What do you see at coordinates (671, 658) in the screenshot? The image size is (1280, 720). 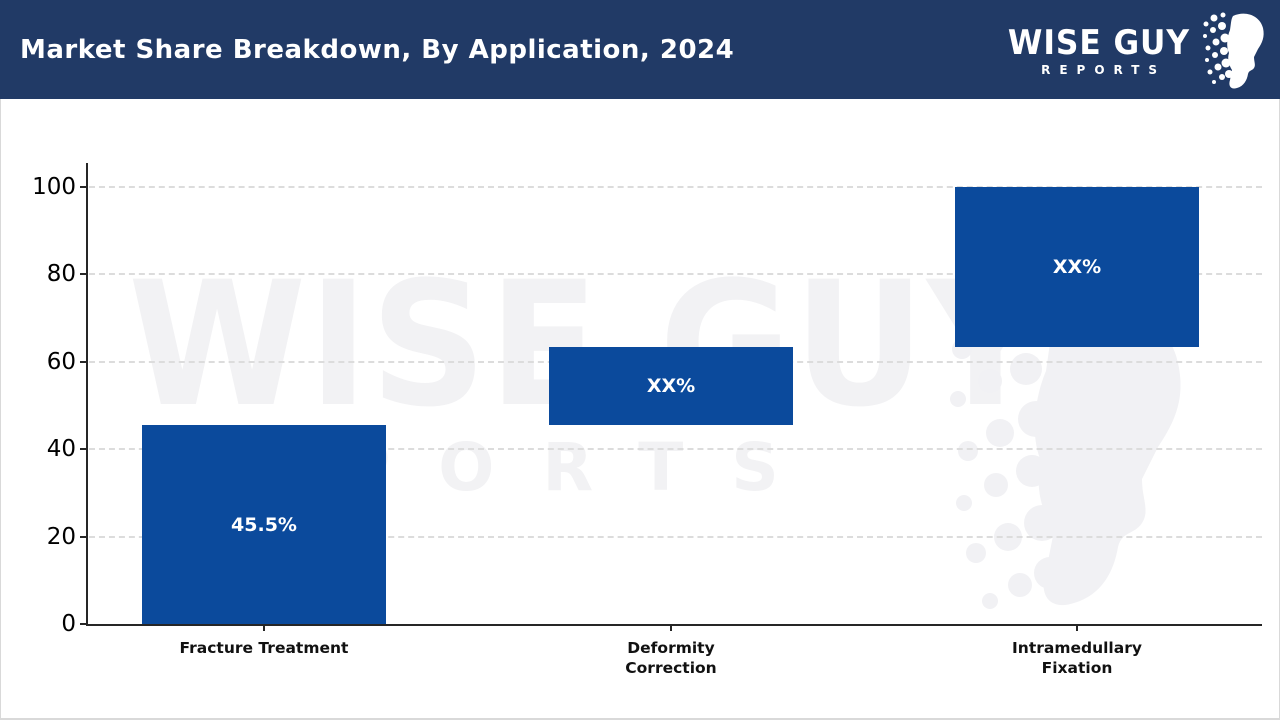 I see `x-axis-label-deformity-correction: Deformity Correction` at bounding box center [671, 658].